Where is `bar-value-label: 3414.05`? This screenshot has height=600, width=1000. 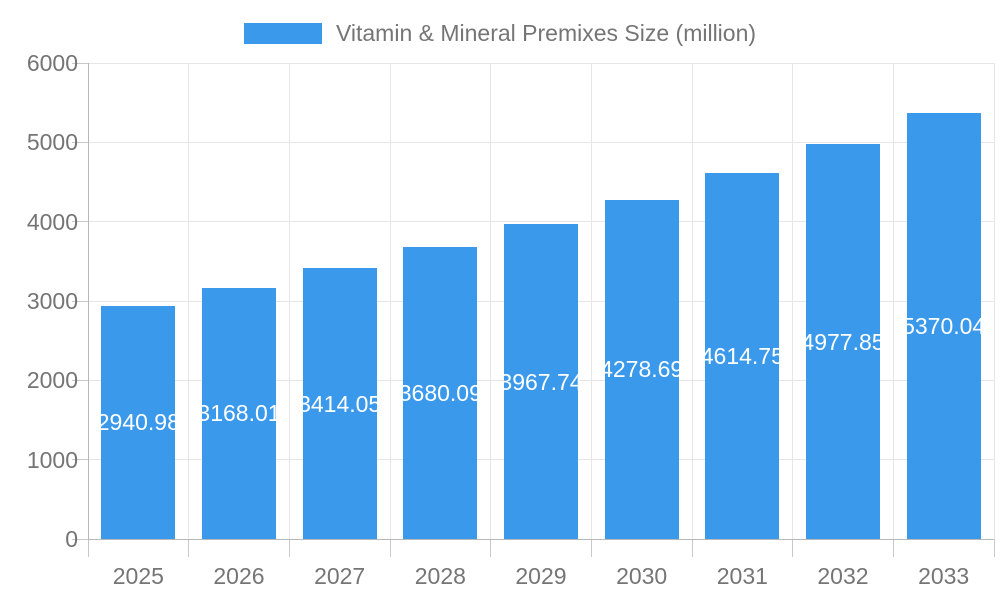
bar-value-label: 3414.05 is located at coordinates (340, 403).